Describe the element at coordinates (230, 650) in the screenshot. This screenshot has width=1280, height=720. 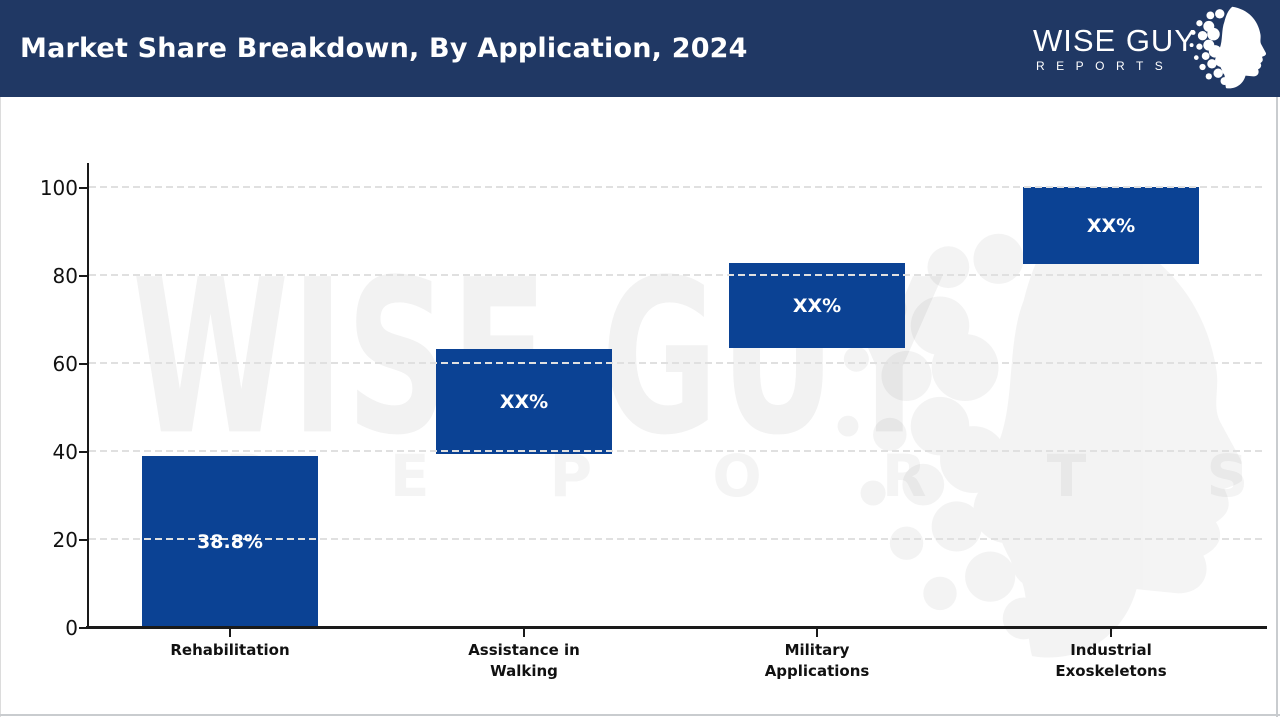
I see `x-category-label: Rehabilitation` at that location.